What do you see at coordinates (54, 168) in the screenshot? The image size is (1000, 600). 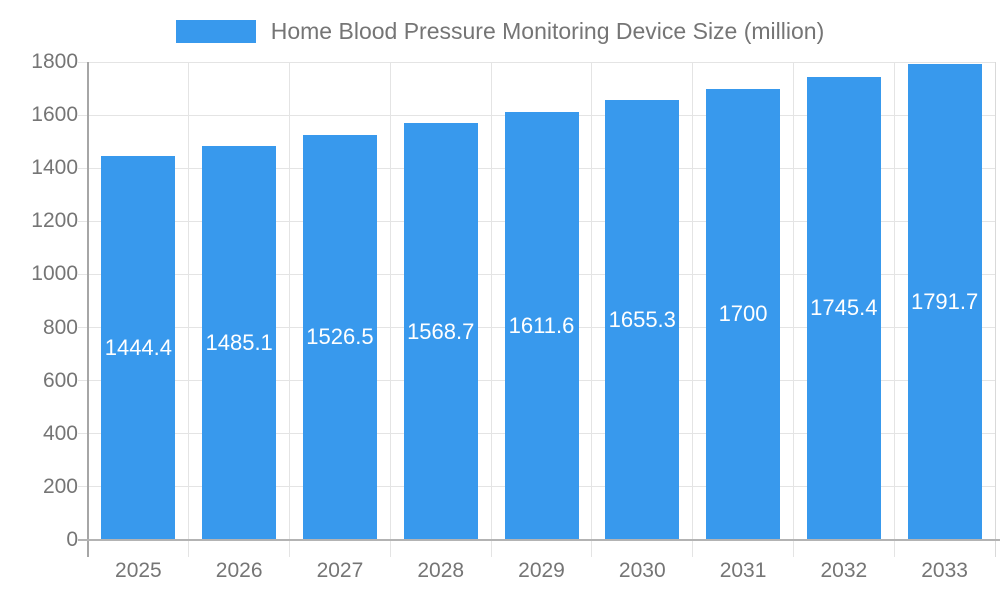 I see `y-tick-label: 1400` at bounding box center [54, 168].